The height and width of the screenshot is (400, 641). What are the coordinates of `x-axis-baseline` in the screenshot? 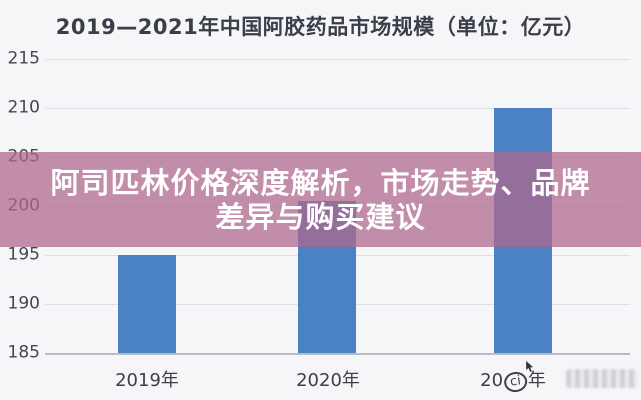 It's located at (337, 354).